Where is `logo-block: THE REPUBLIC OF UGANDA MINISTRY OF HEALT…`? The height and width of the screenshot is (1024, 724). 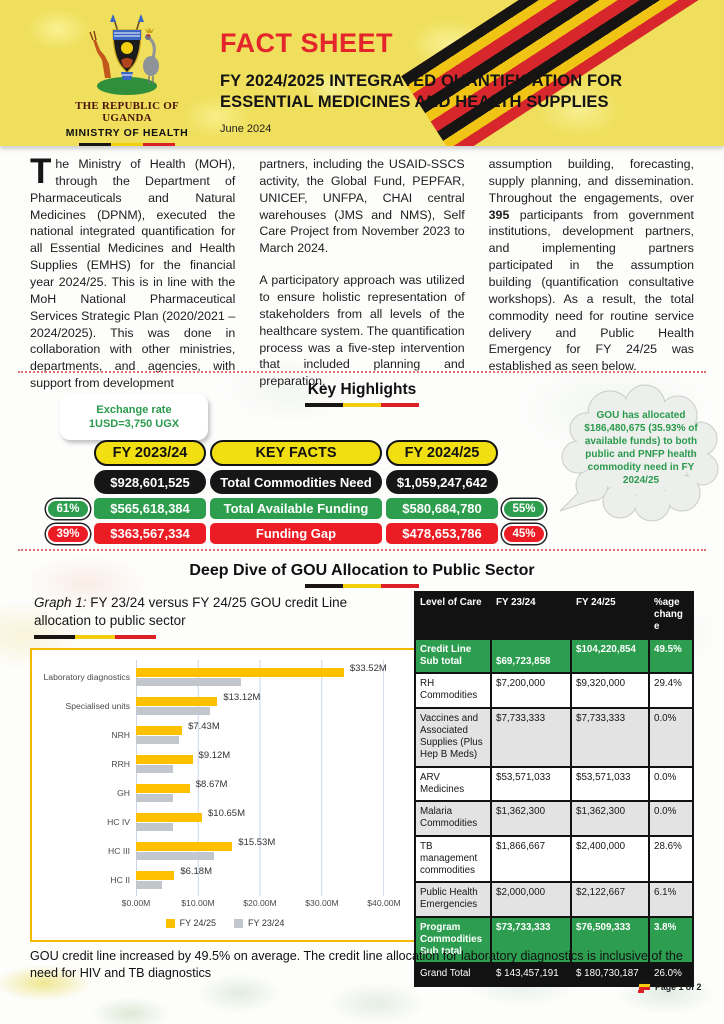
logo-block: THE REPUBLIC OF UGANDA MINISTRY OF HEALT… is located at coordinates (127, 80).